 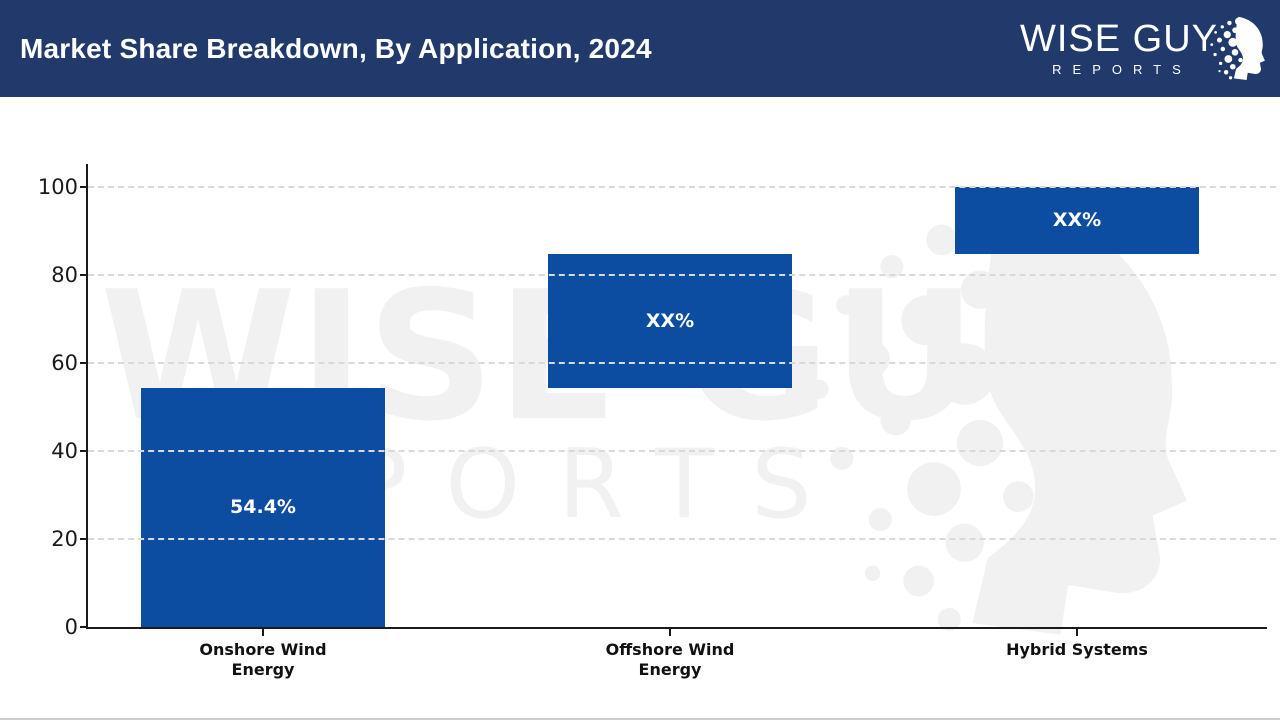 I want to click on logo-subtext: REPORTS, so click(x=1122, y=69).